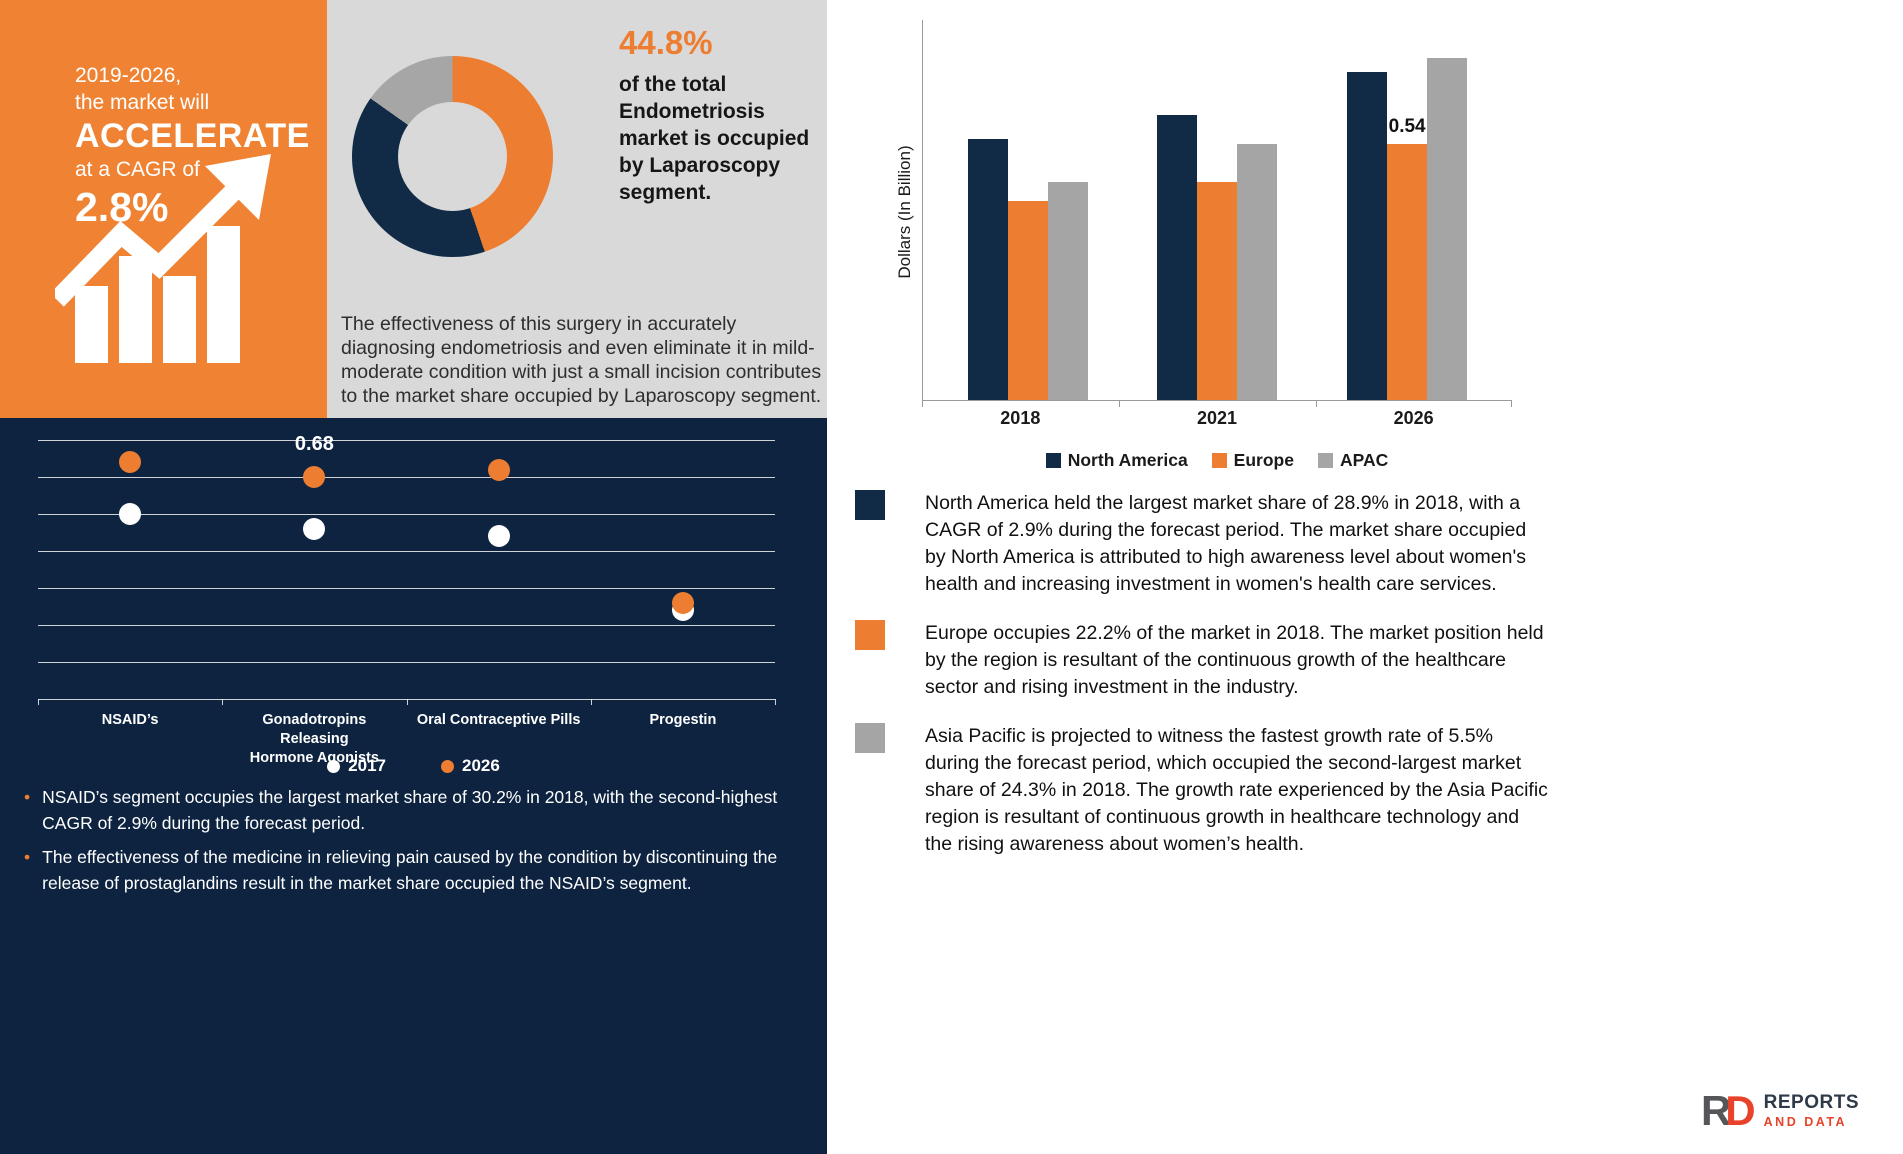 The height and width of the screenshot is (1154, 1903). What do you see at coordinates (367, 765) in the screenshot?
I see `legend-label: 2017` at bounding box center [367, 765].